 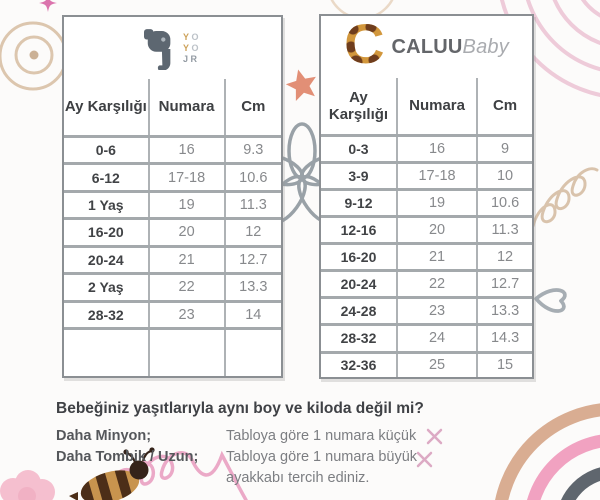 I want to click on table-cell: 14, so click(x=252, y=314).